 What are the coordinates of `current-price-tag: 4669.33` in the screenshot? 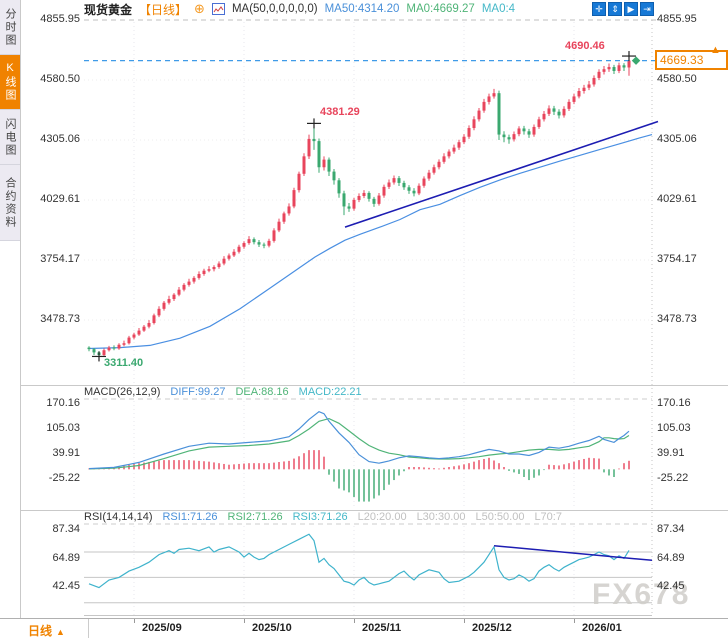 It's located at (691, 60).